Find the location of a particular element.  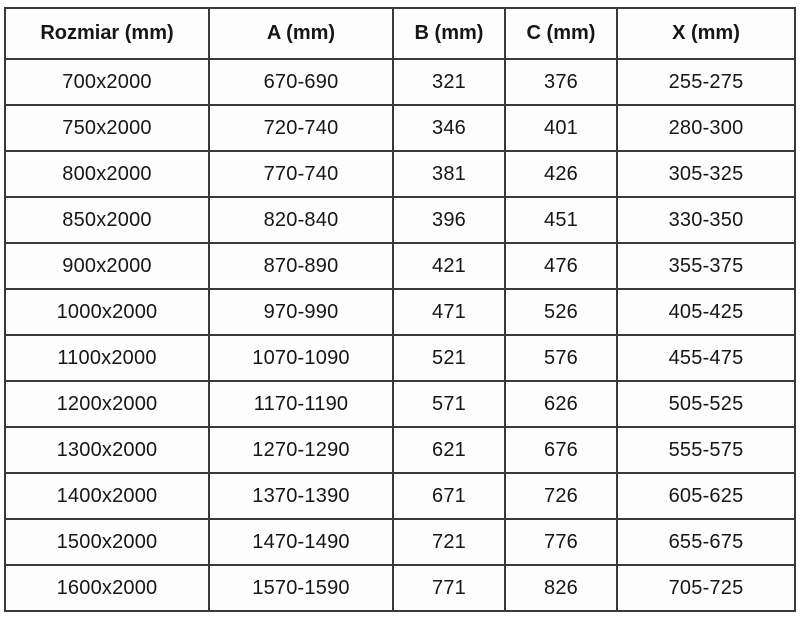

table-row: 1600x2000 1570-1590 771 826 705-725 is located at coordinates (400, 588).